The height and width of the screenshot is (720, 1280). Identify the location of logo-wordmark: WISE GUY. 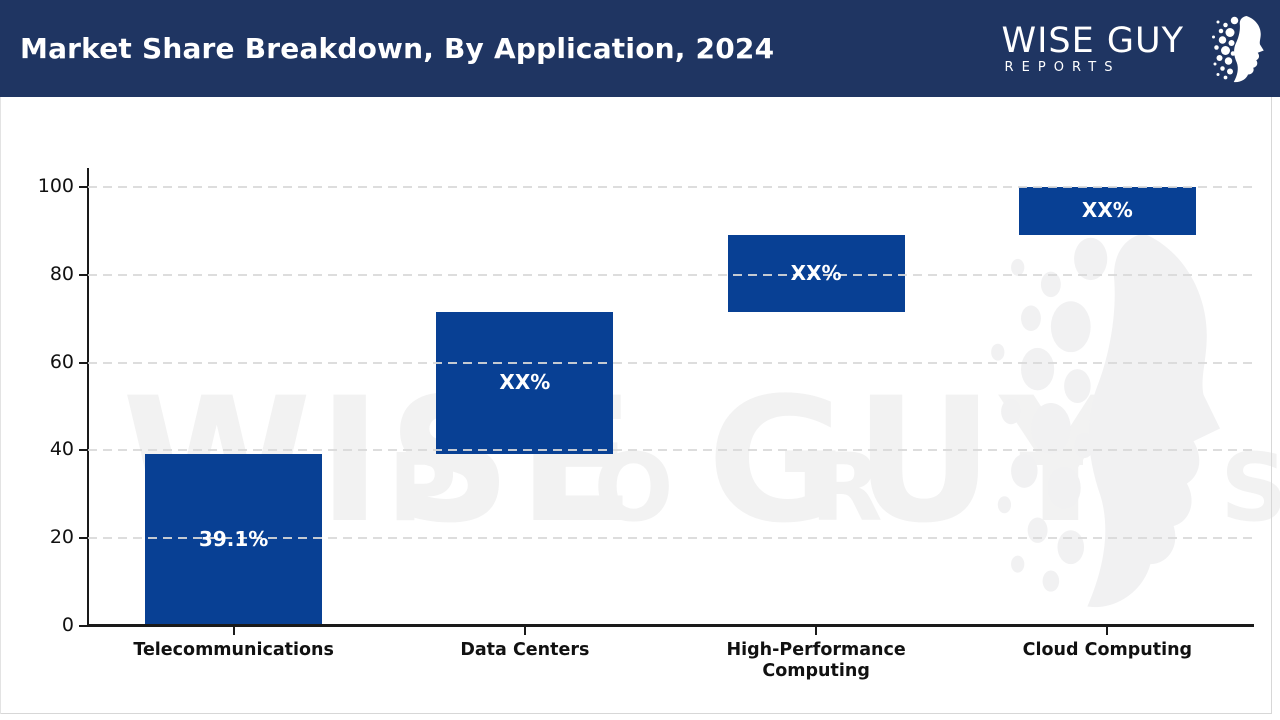
(1092, 40).